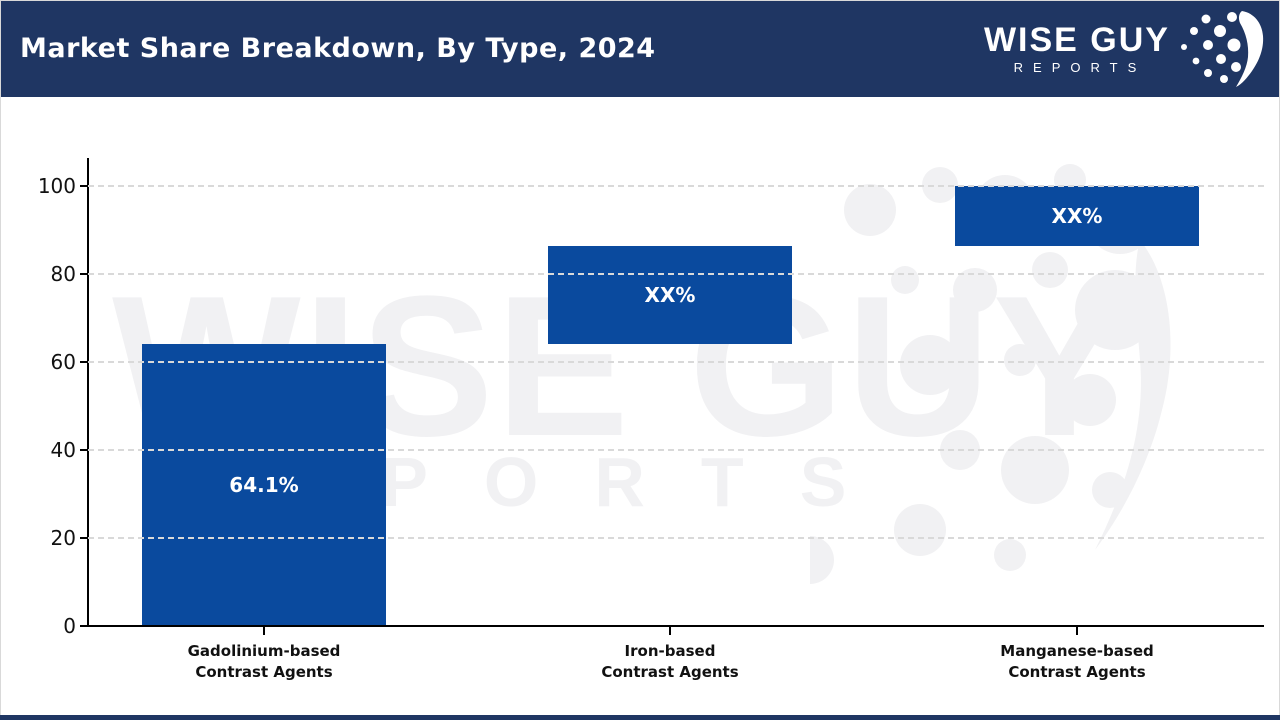 This screenshot has width=1280, height=720. I want to click on x-axis-spine, so click(675, 626).